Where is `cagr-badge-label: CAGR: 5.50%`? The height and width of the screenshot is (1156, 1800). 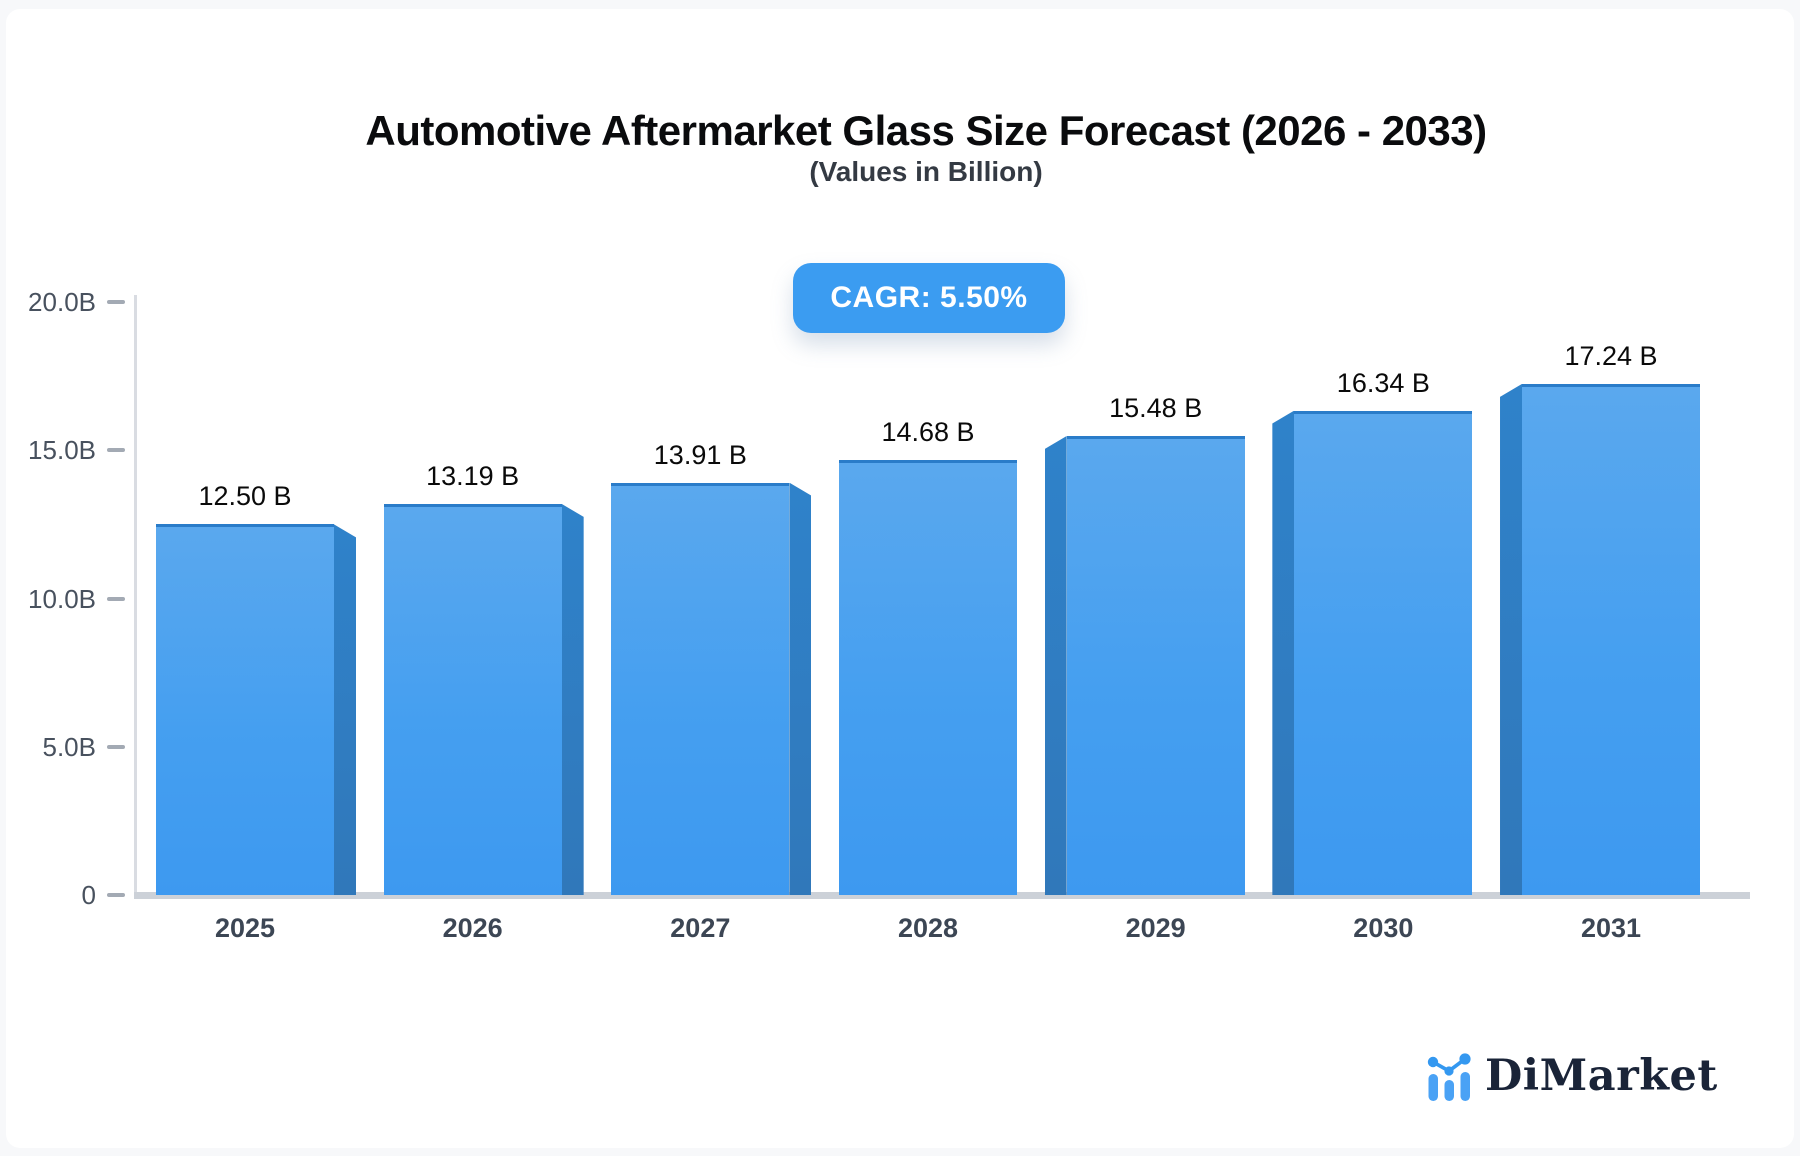
cagr-badge-label: CAGR: 5.50% is located at coordinates (929, 297).